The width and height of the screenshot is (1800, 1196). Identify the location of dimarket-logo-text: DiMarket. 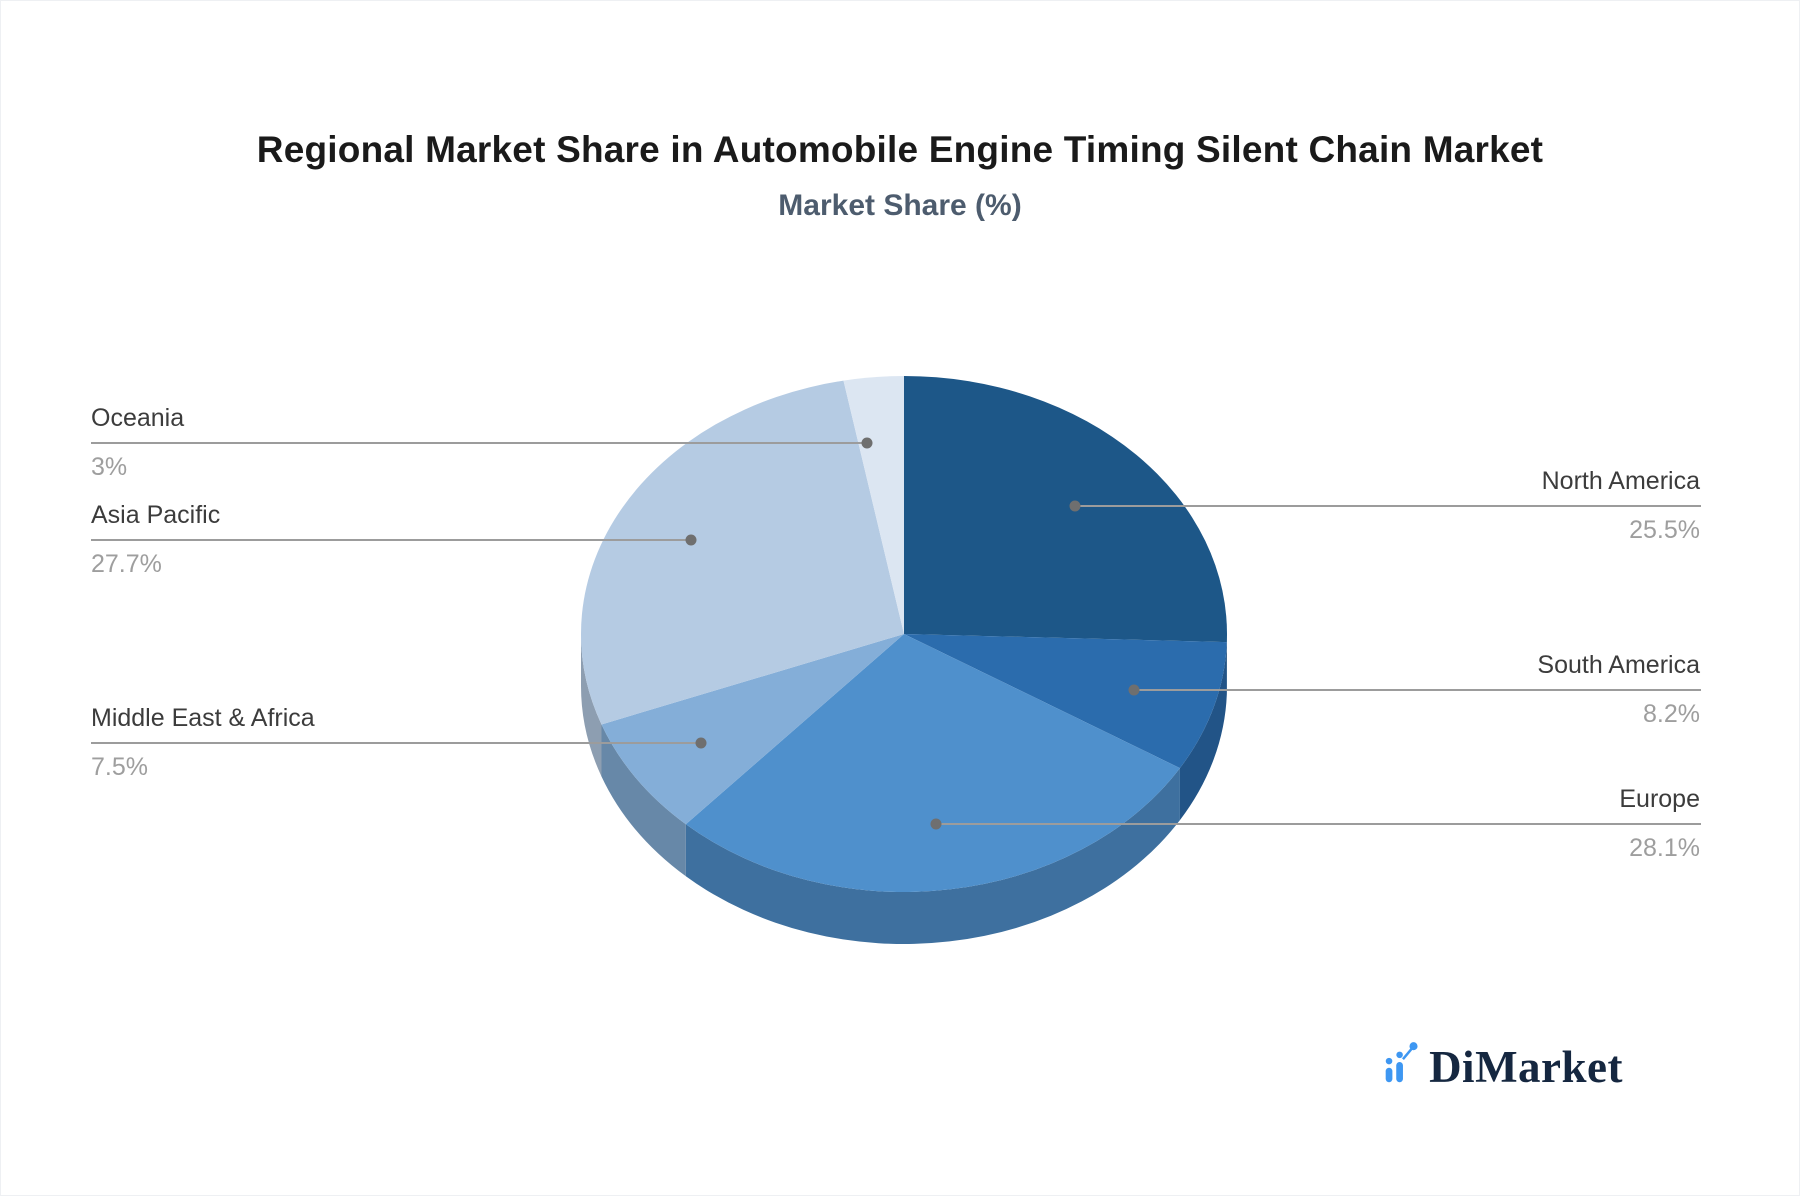
(1526, 1067).